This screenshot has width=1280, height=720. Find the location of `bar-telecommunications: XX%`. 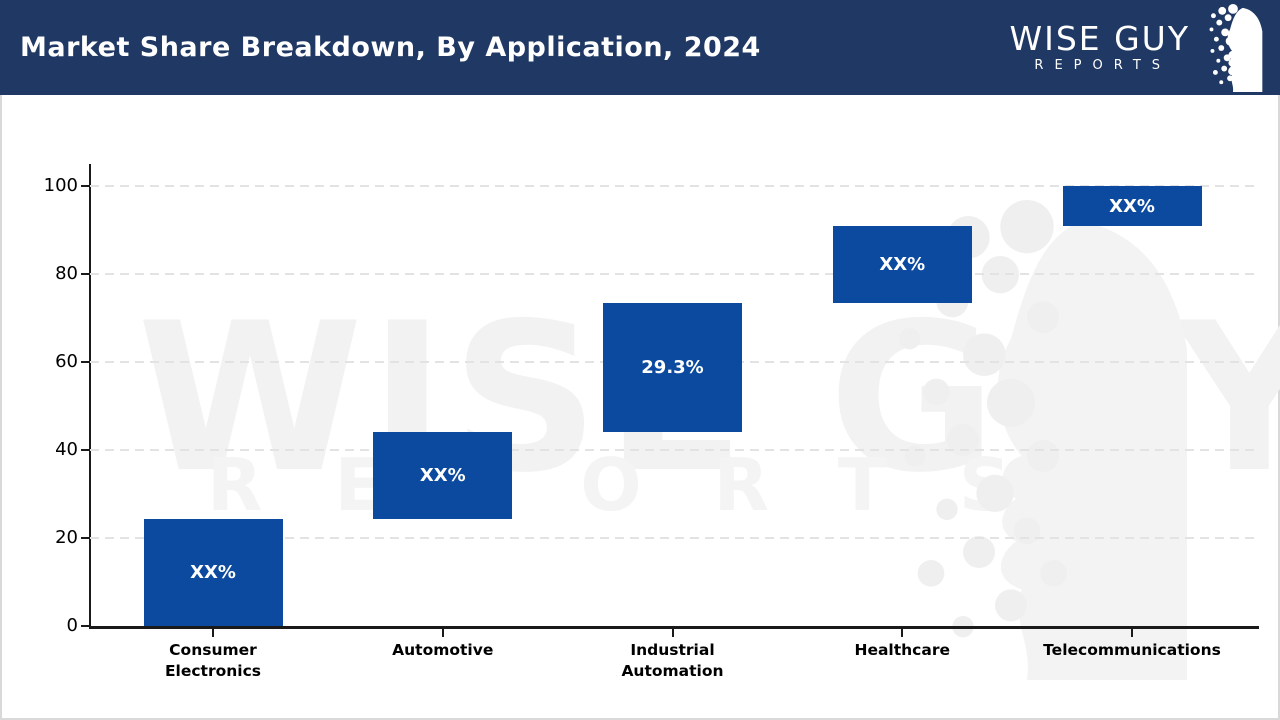

bar-telecommunications: XX% is located at coordinates (1132, 206).